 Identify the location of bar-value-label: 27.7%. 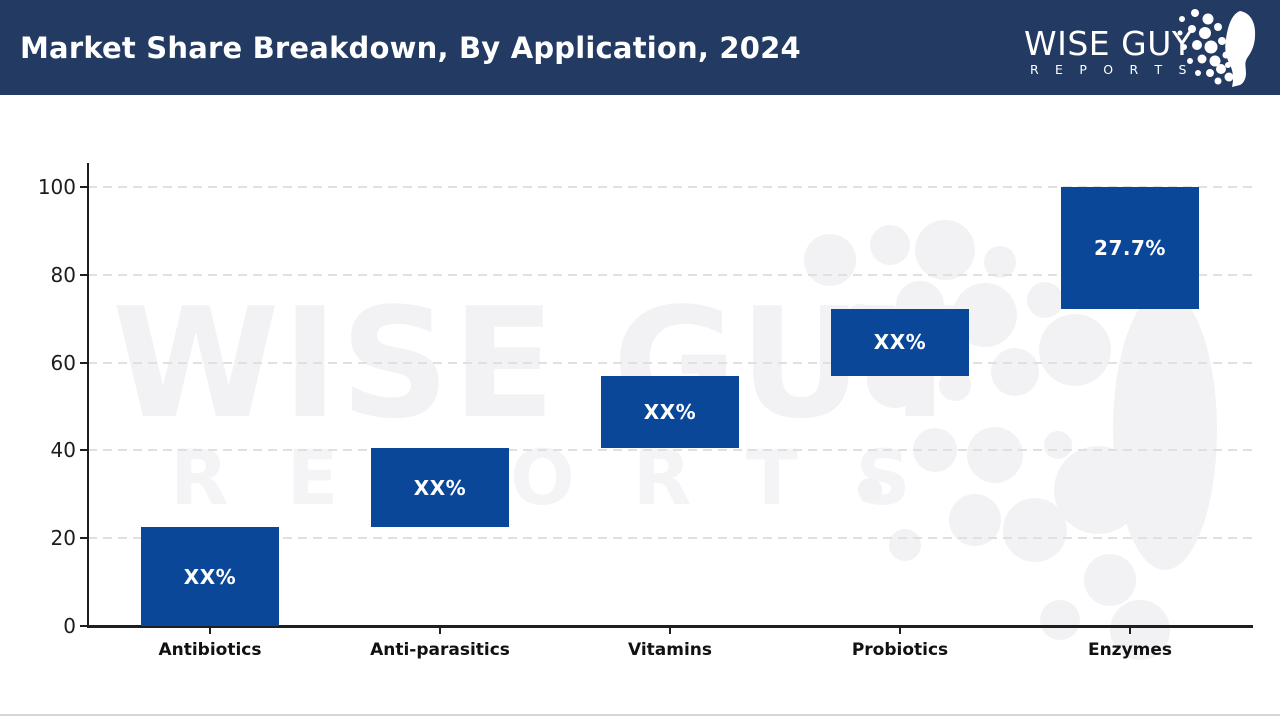
(1130, 247).